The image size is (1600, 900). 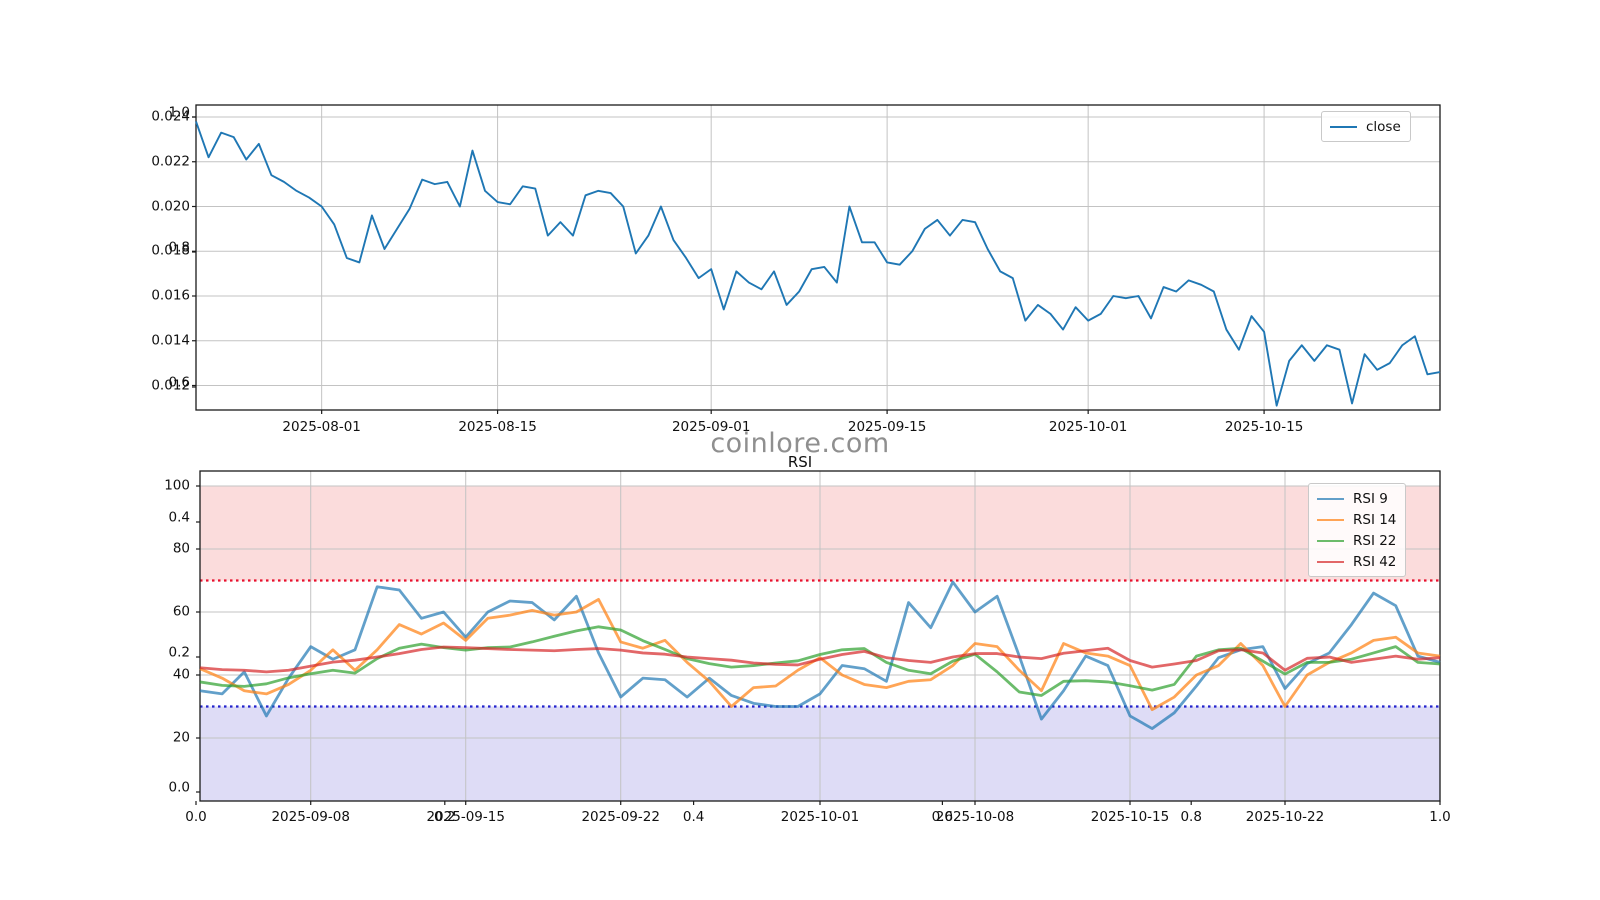 I want to click on rsi-y-tick-label: 80, so click(x=181, y=548).